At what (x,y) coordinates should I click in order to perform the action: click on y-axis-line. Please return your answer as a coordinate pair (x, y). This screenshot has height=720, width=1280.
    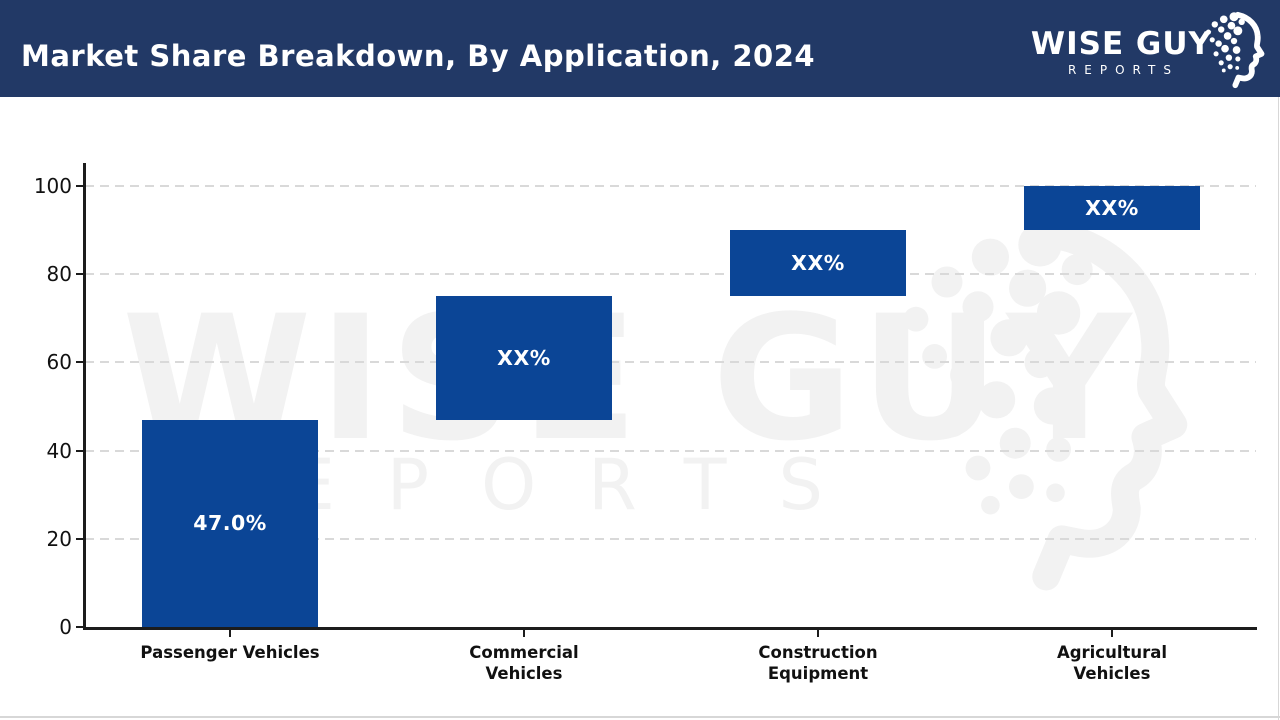
    Looking at the image, I should click on (84, 396).